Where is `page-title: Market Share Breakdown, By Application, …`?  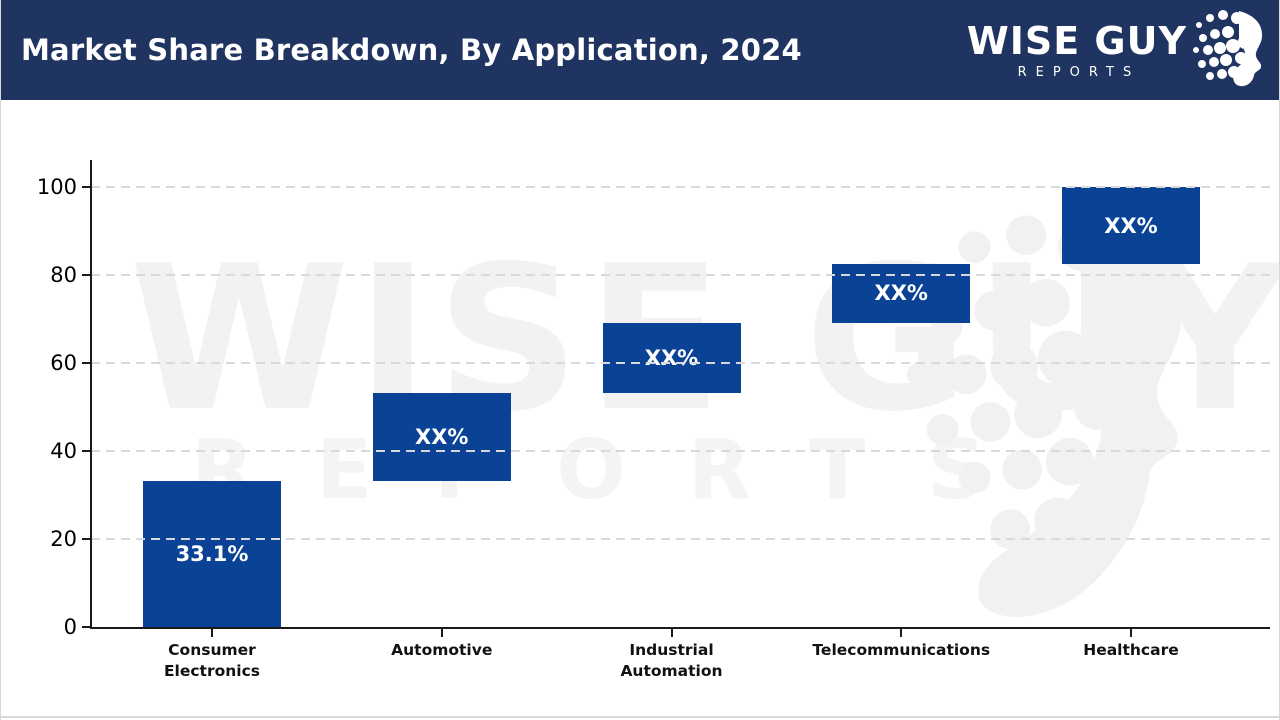
page-title: Market Share Breakdown, By Application, … is located at coordinates (411, 50).